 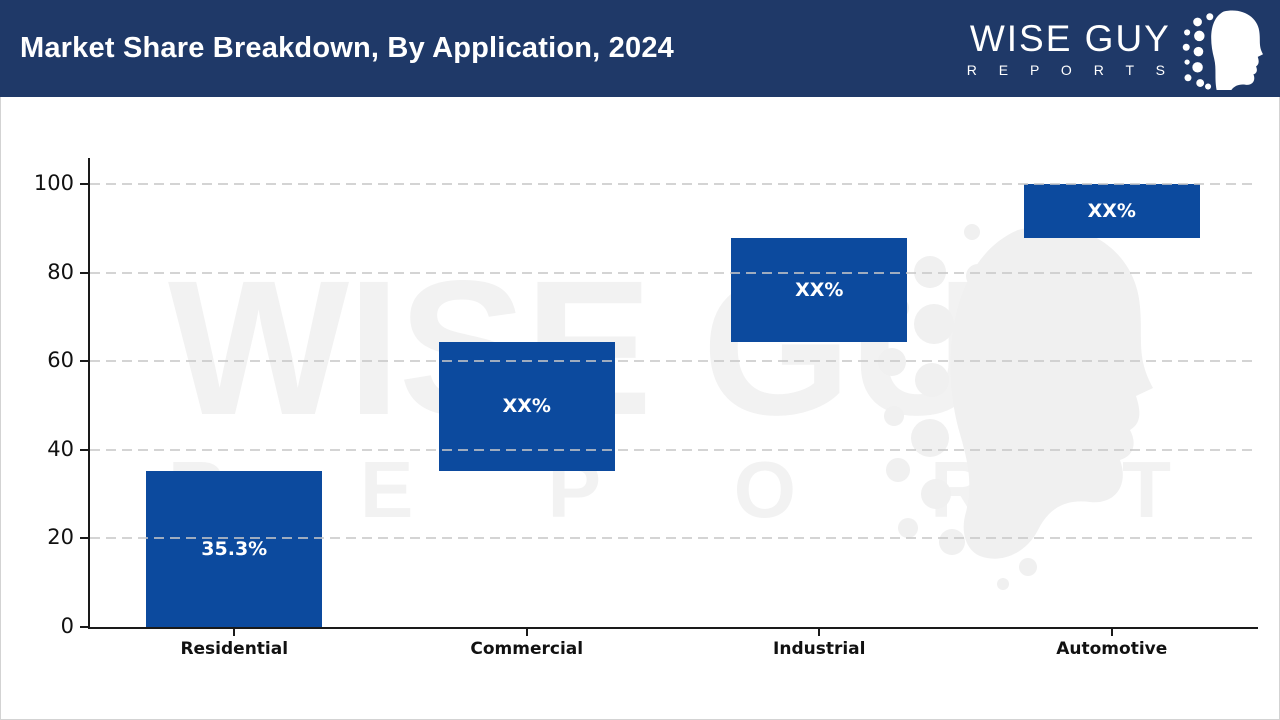 I want to click on x-tick-label-automotive: Automotive, so click(x=1112, y=649).